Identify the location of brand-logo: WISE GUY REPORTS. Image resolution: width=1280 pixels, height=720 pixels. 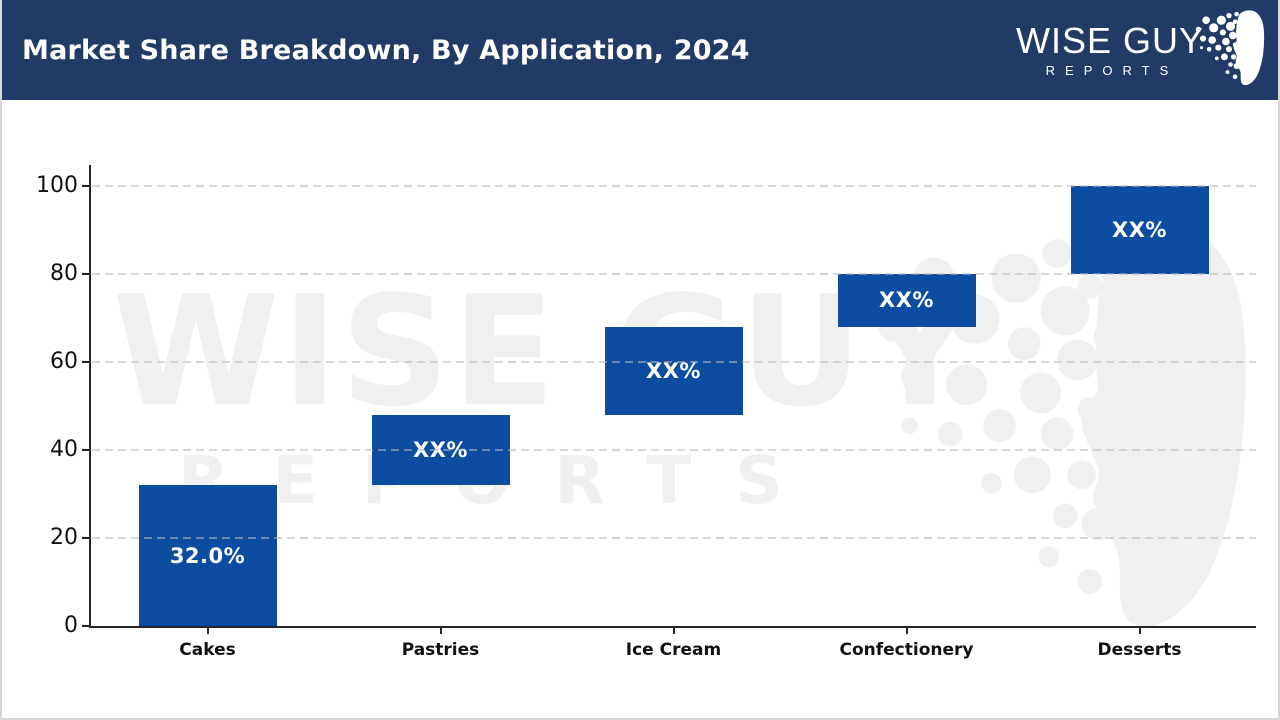
(1142, 50).